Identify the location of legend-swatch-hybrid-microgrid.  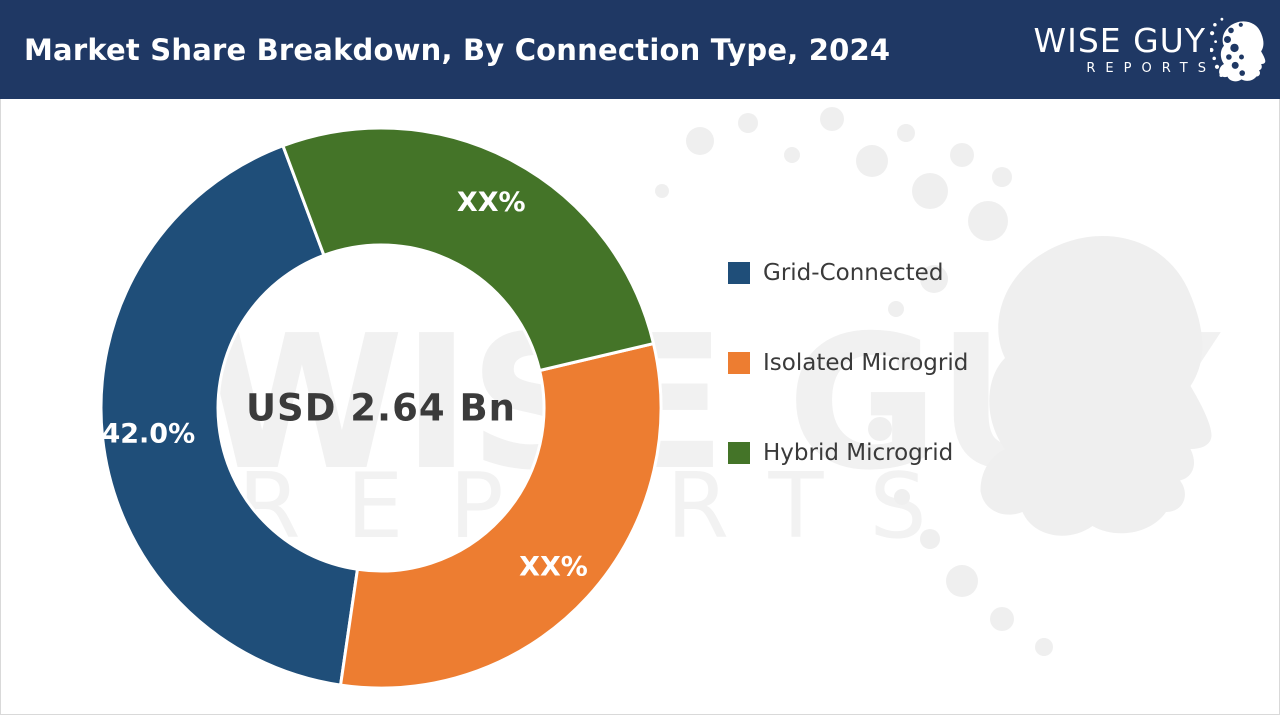
(739, 453).